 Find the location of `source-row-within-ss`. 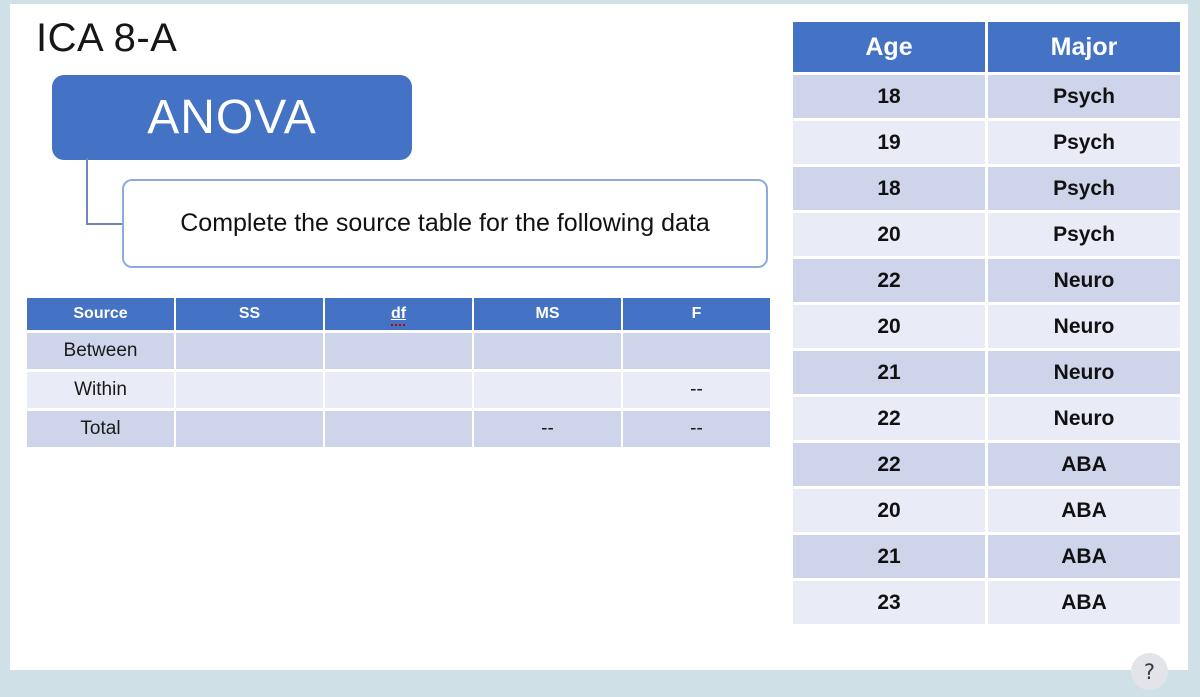

source-row-within-ss is located at coordinates (249, 390).